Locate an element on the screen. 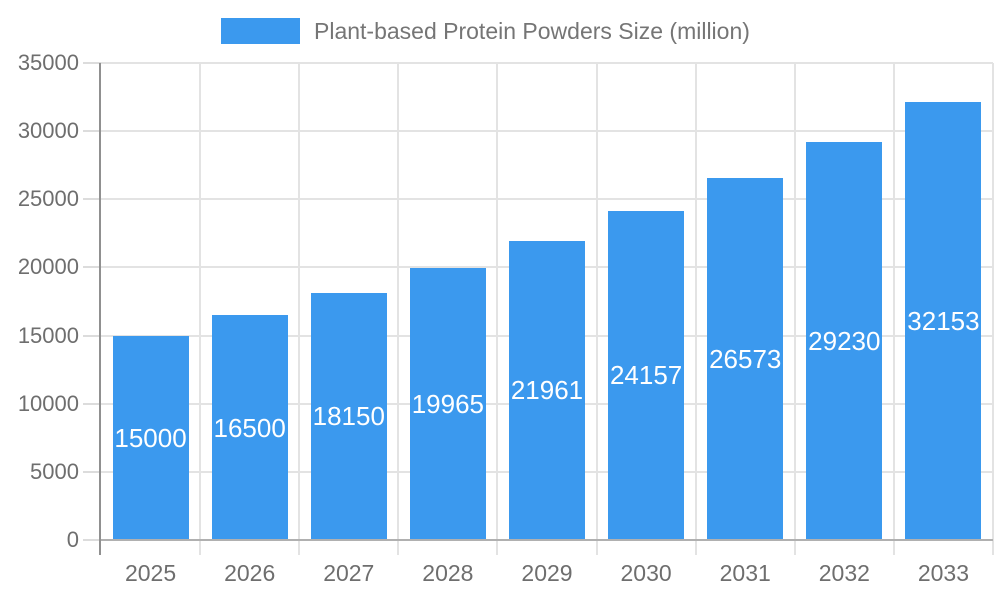 The height and width of the screenshot is (600, 1000). bar-value-label: 24157 is located at coordinates (646, 375).